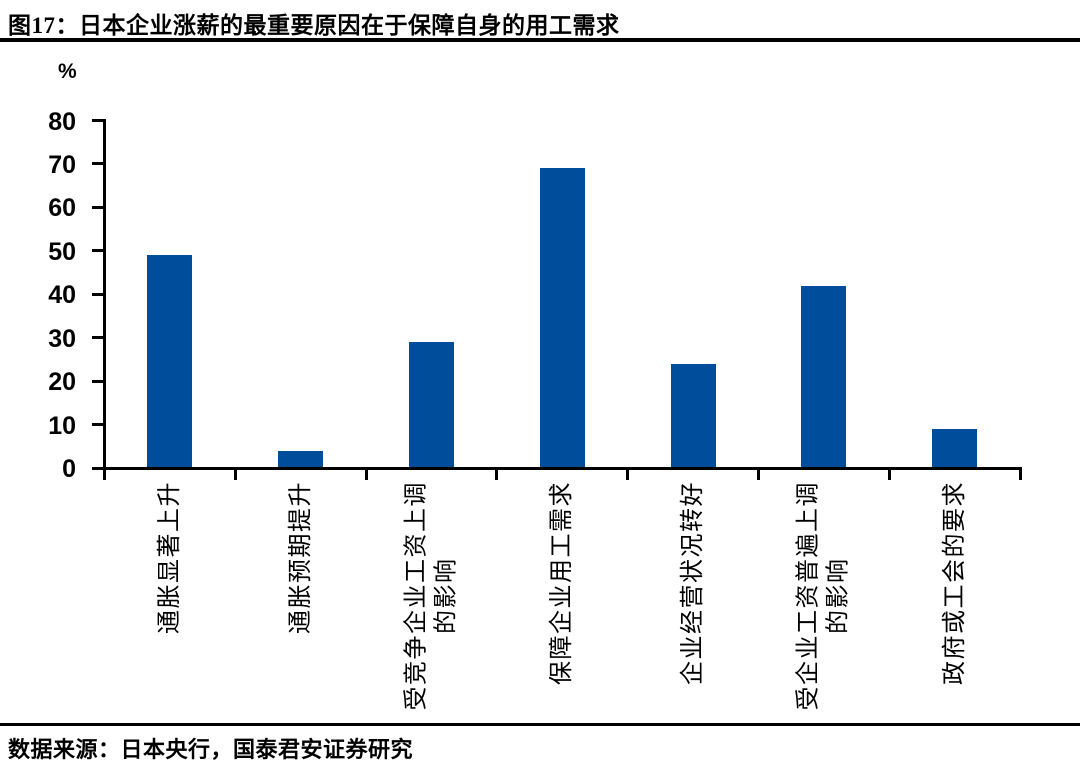 Image resolution: width=1080 pixels, height=765 pixels. What do you see at coordinates (562, 583) in the screenshot?
I see `x-category-label: 保障企业用工需求` at bounding box center [562, 583].